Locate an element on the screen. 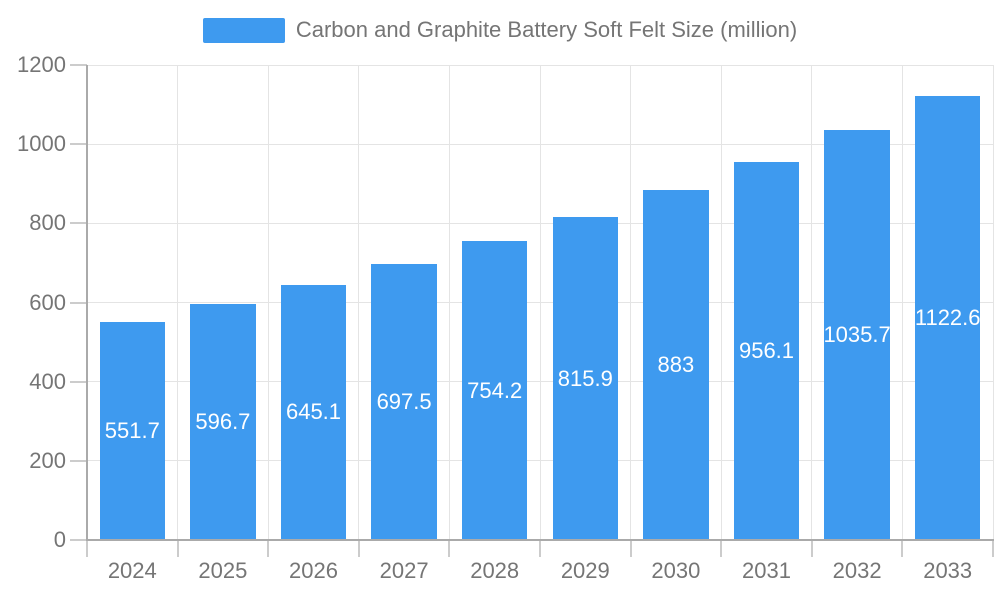  bar-2031 is located at coordinates (766, 350).